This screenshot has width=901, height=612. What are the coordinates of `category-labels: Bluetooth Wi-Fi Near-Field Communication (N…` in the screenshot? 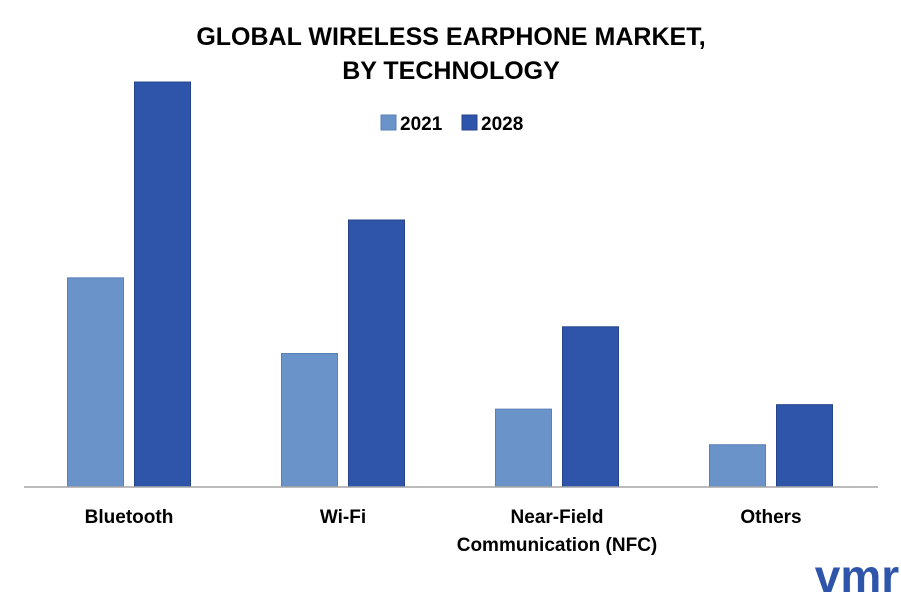 It's located at (443, 531).